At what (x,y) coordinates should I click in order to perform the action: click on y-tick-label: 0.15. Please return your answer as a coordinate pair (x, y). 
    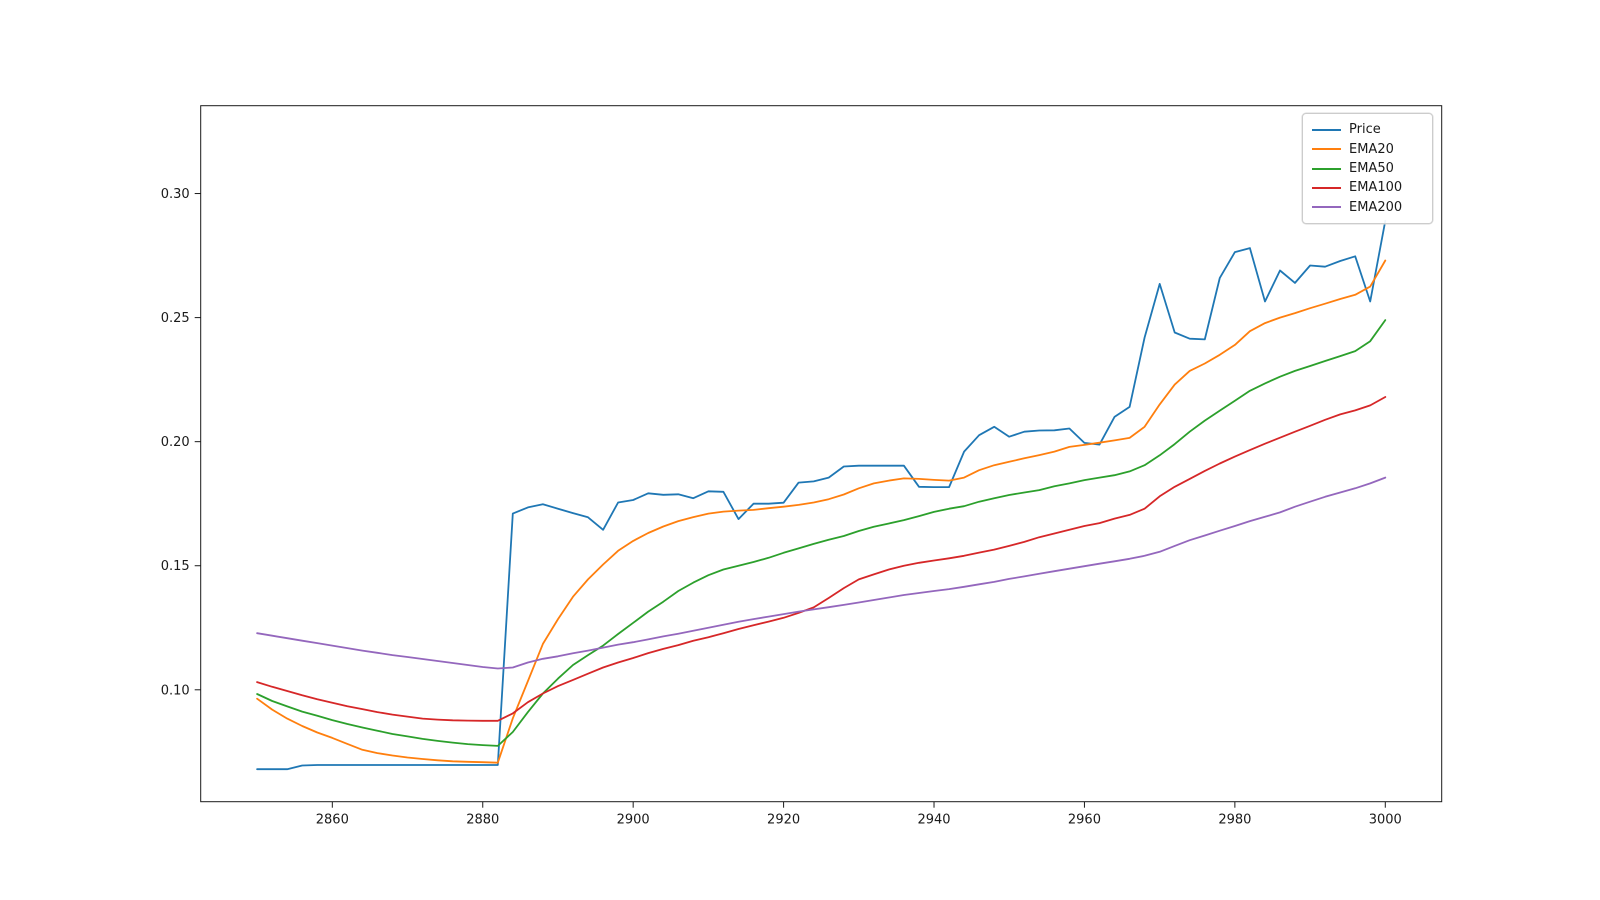
    Looking at the image, I should click on (175, 566).